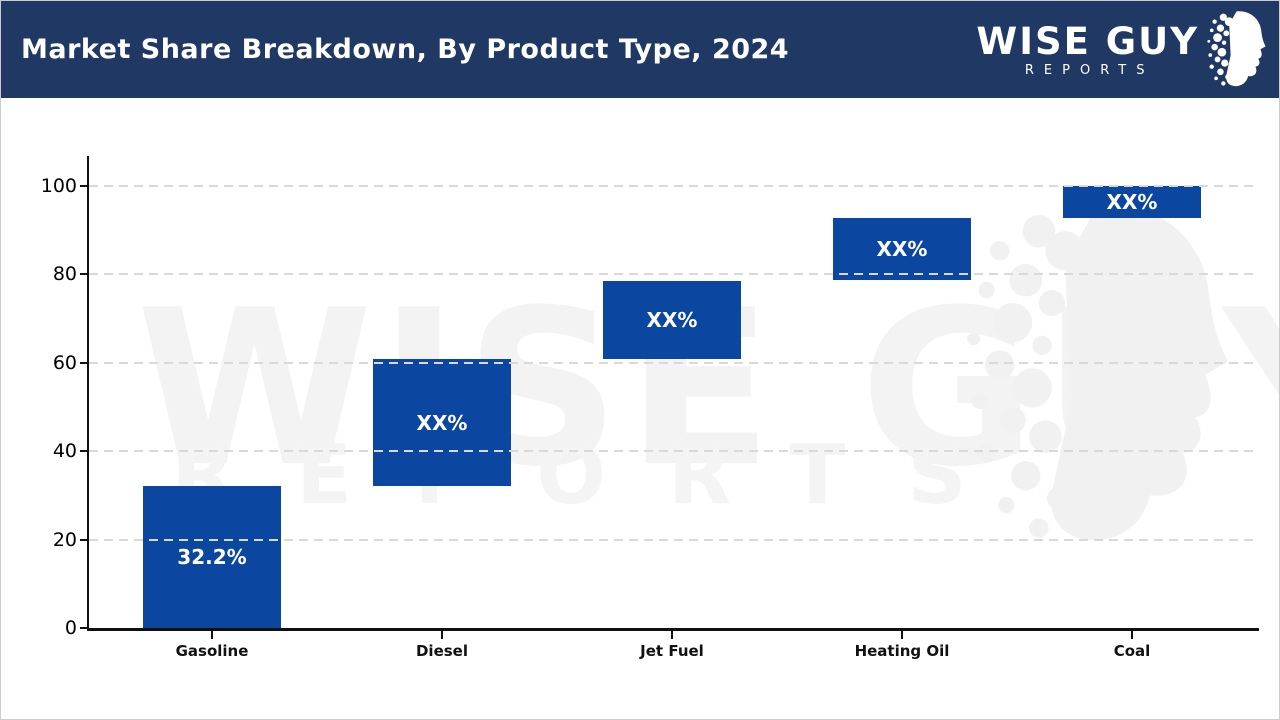  I want to click on logo-wordmark: WISE GUY, so click(1087, 41).